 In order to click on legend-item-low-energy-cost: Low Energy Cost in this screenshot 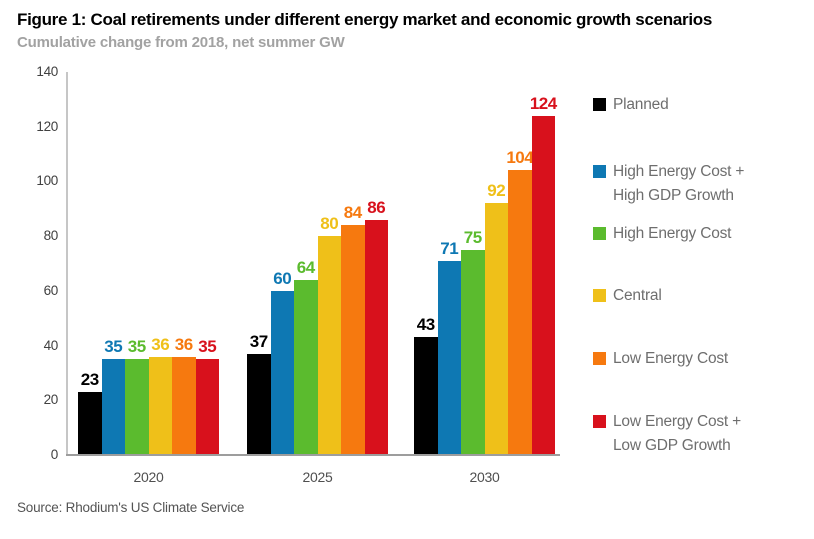, I will do `click(660, 359)`.